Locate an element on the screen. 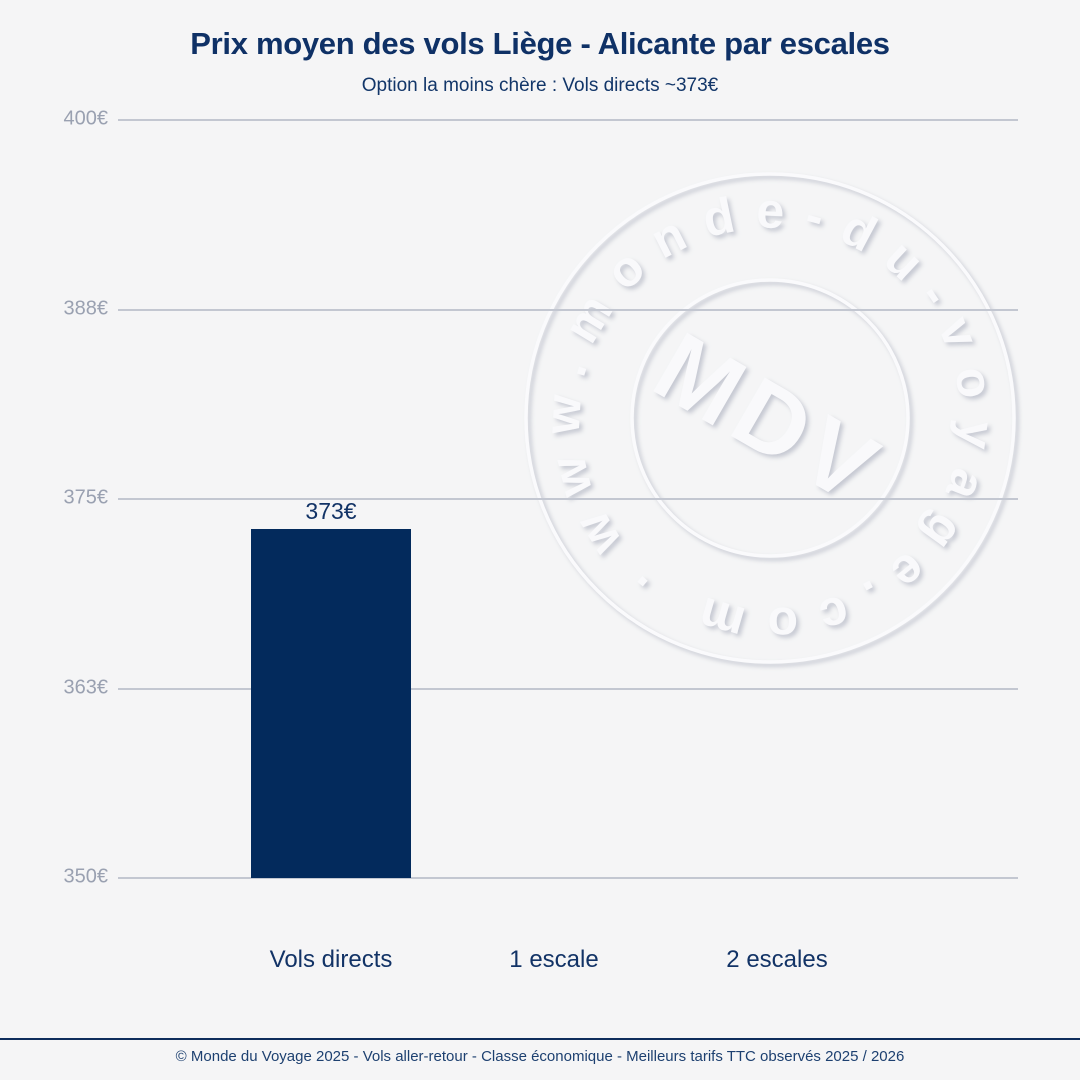 This screenshot has height=1080, width=1080. bar-vols-directs is located at coordinates (331, 703).